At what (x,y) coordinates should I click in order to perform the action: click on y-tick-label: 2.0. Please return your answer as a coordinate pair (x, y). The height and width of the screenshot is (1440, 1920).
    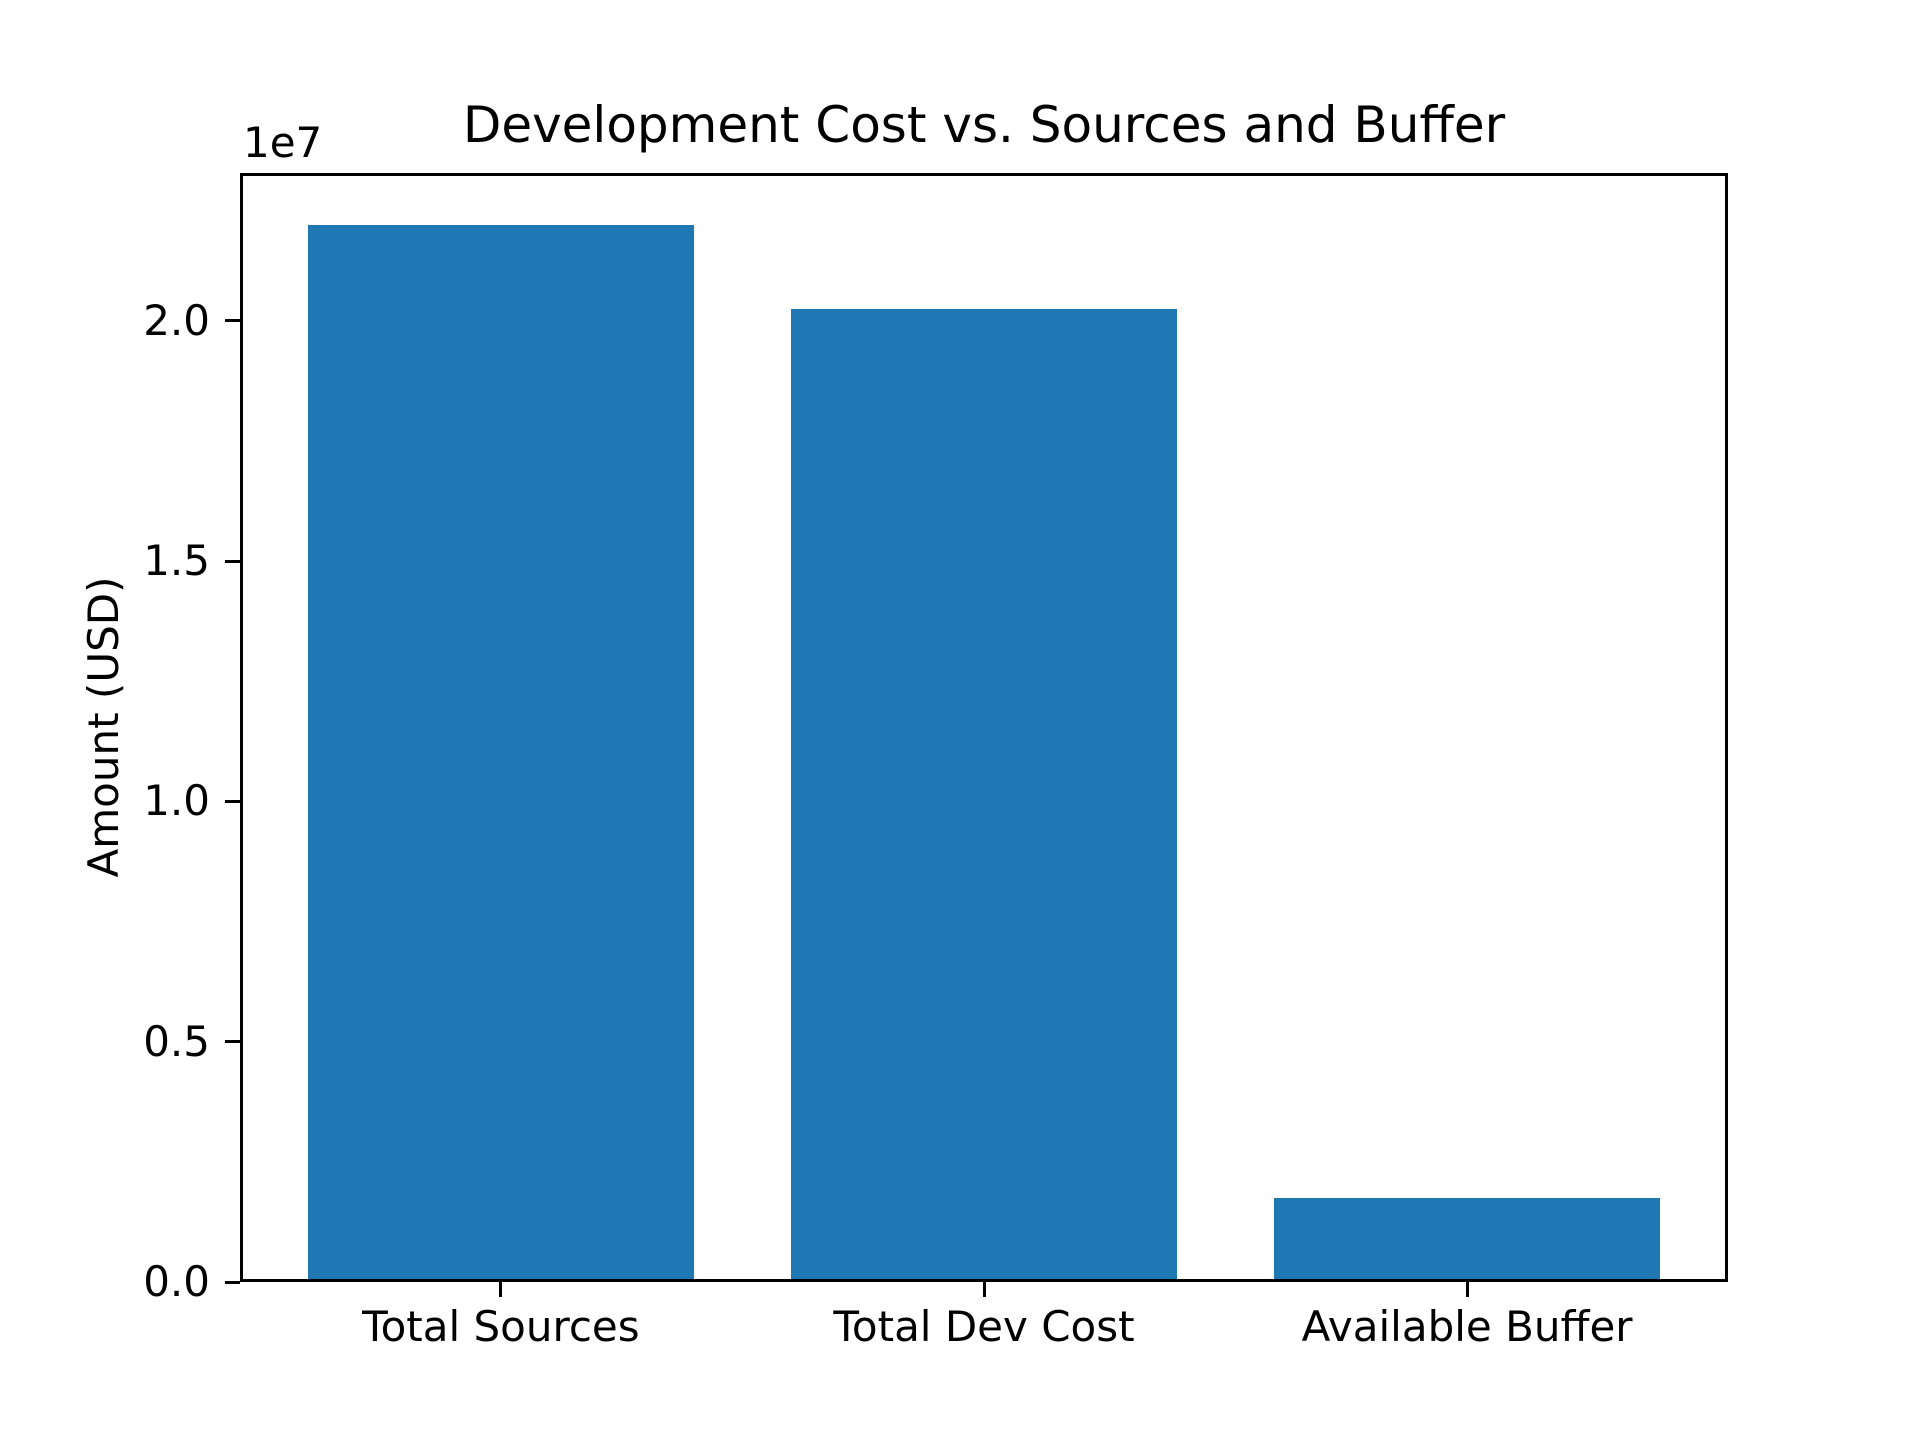
    Looking at the image, I should click on (176, 320).